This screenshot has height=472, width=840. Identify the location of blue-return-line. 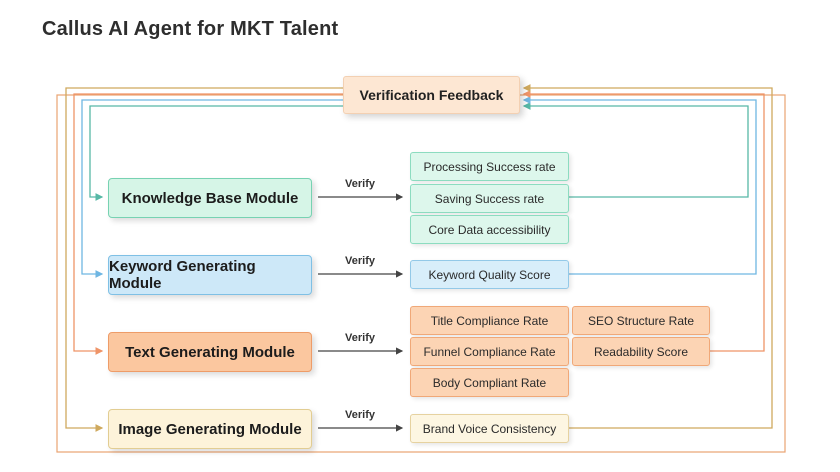
(639, 185).